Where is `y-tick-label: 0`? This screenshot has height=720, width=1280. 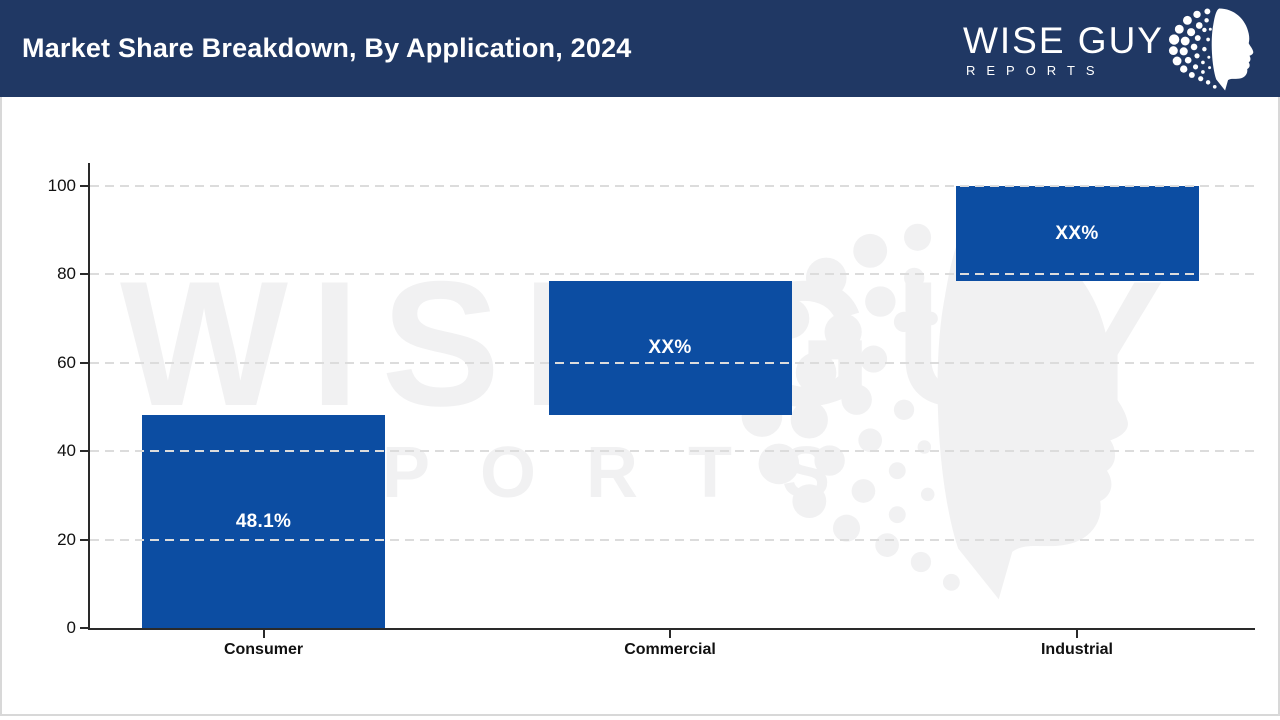
y-tick-label: 0 is located at coordinates (71, 627).